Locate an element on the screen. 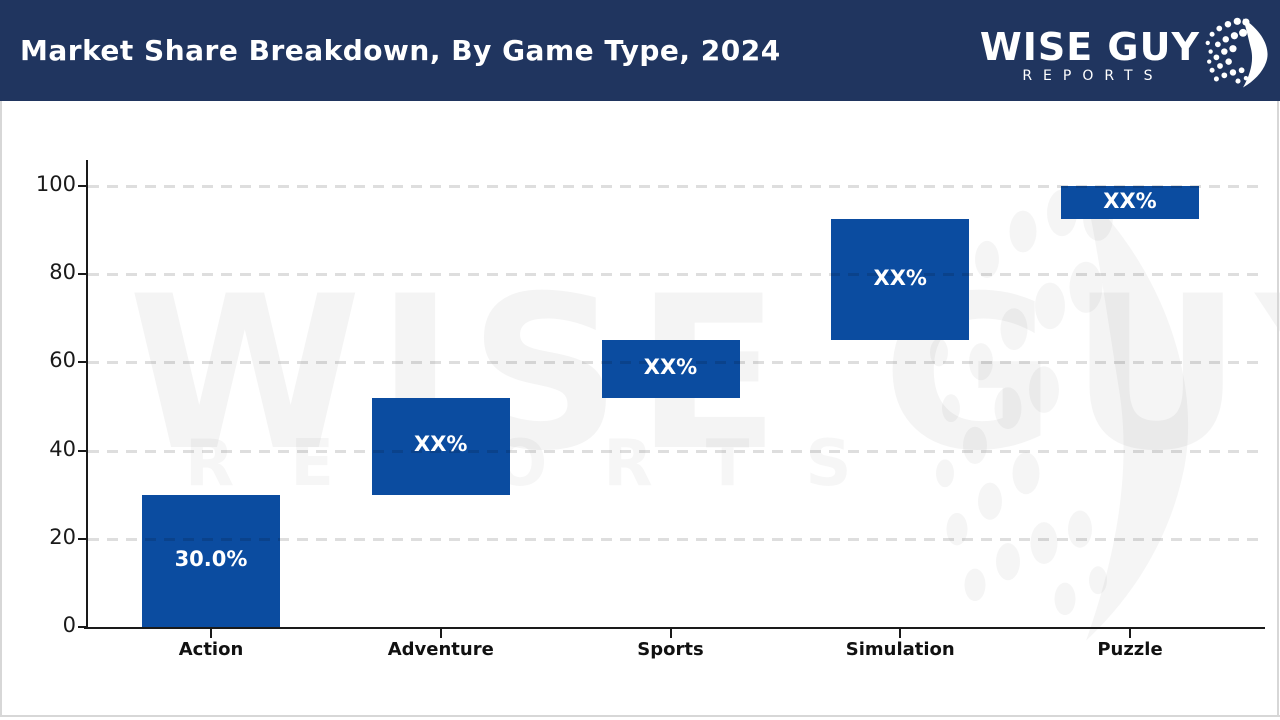 This screenshot has width=1280, height=720. logo-wordmark: WISE GUY is located at coordinates (1089, 47).